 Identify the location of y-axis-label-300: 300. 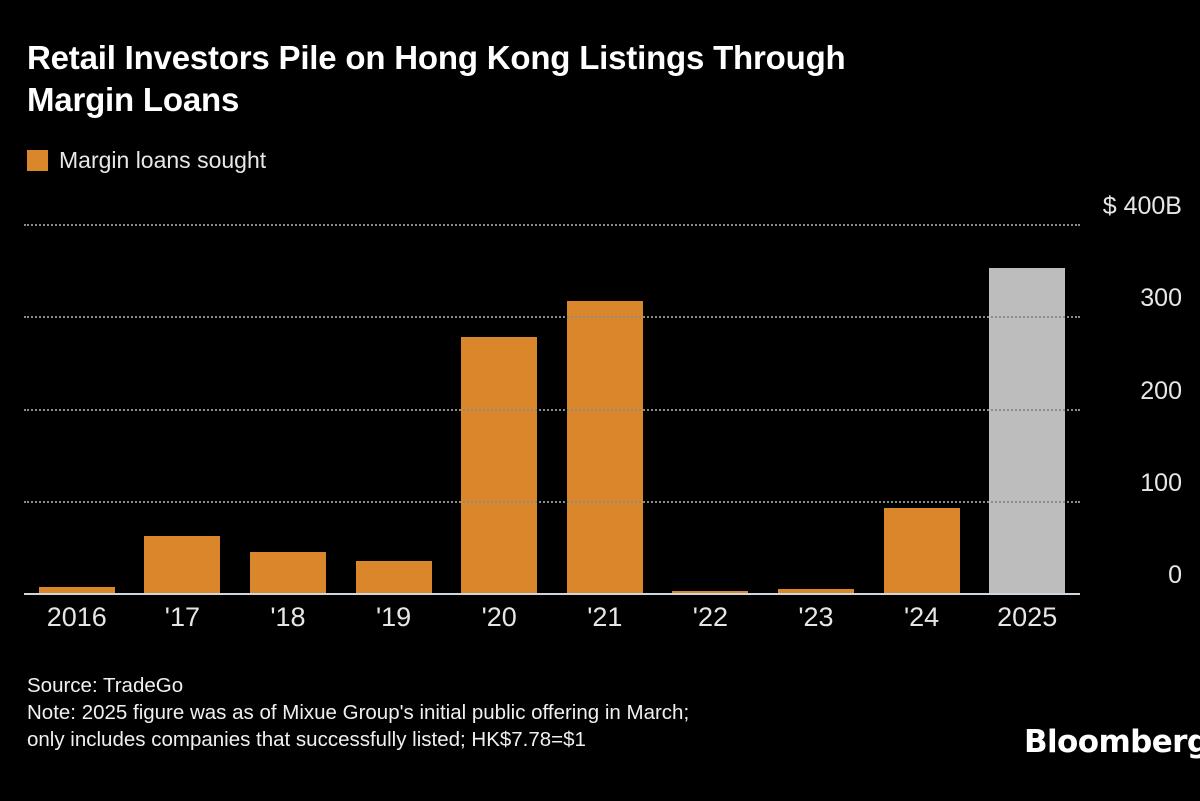
(1161, 298).